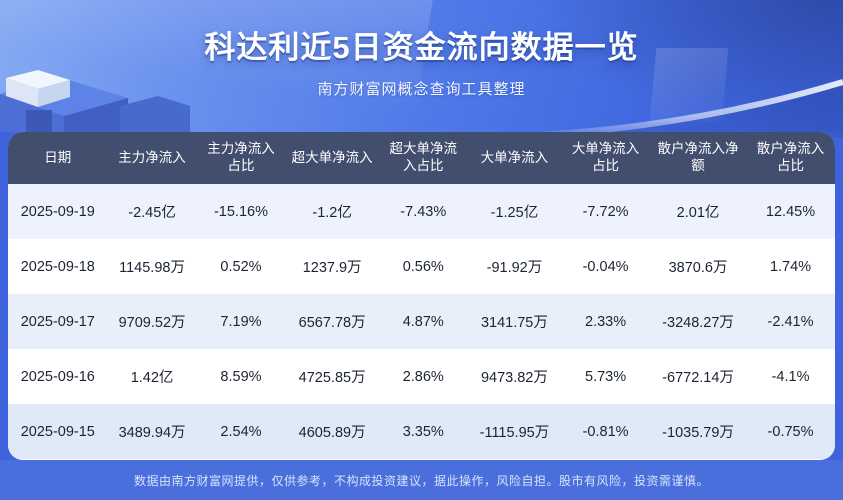  What do you see at coordinates (152, 323) in the screenshot?
I see `value-cell: 9709.52万` at bounding box center [152, 323].